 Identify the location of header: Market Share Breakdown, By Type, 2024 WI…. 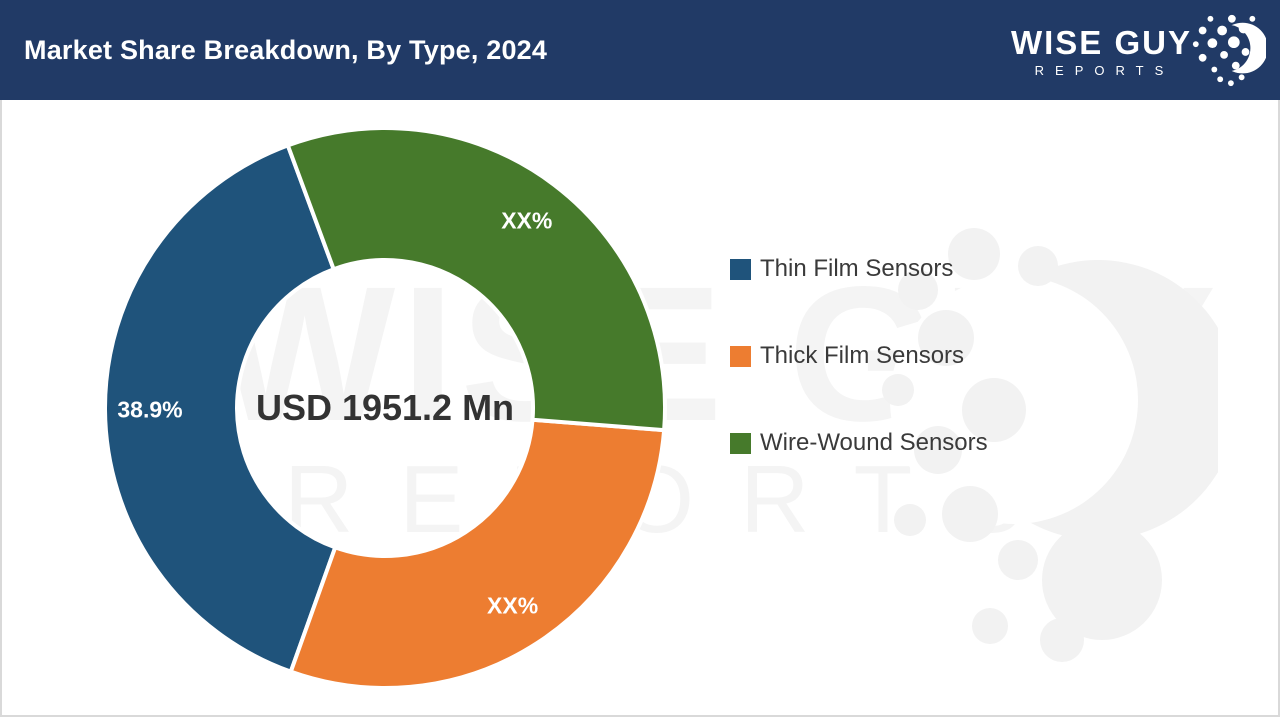
(640, 50).